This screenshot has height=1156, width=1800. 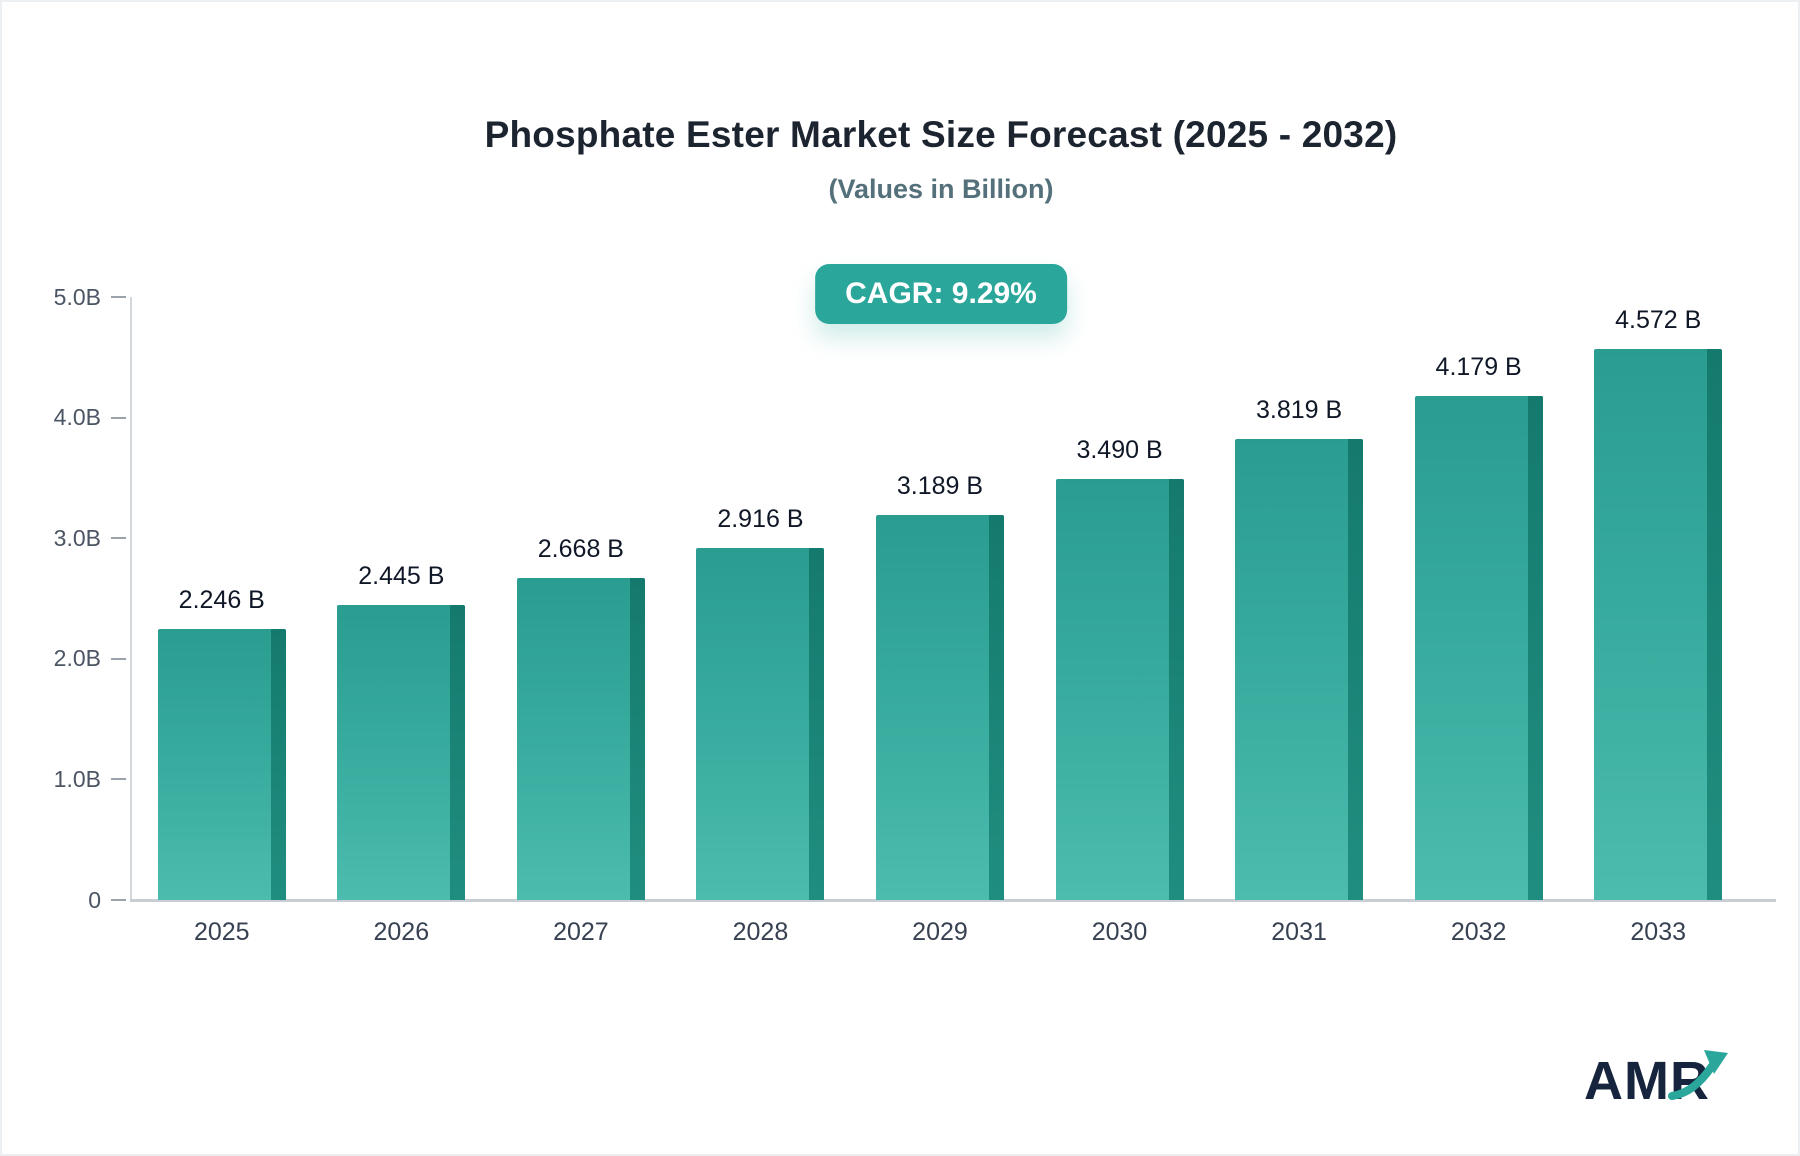 I want to click on bar-slot: 4.179 B, so click(x=1479, y=598).